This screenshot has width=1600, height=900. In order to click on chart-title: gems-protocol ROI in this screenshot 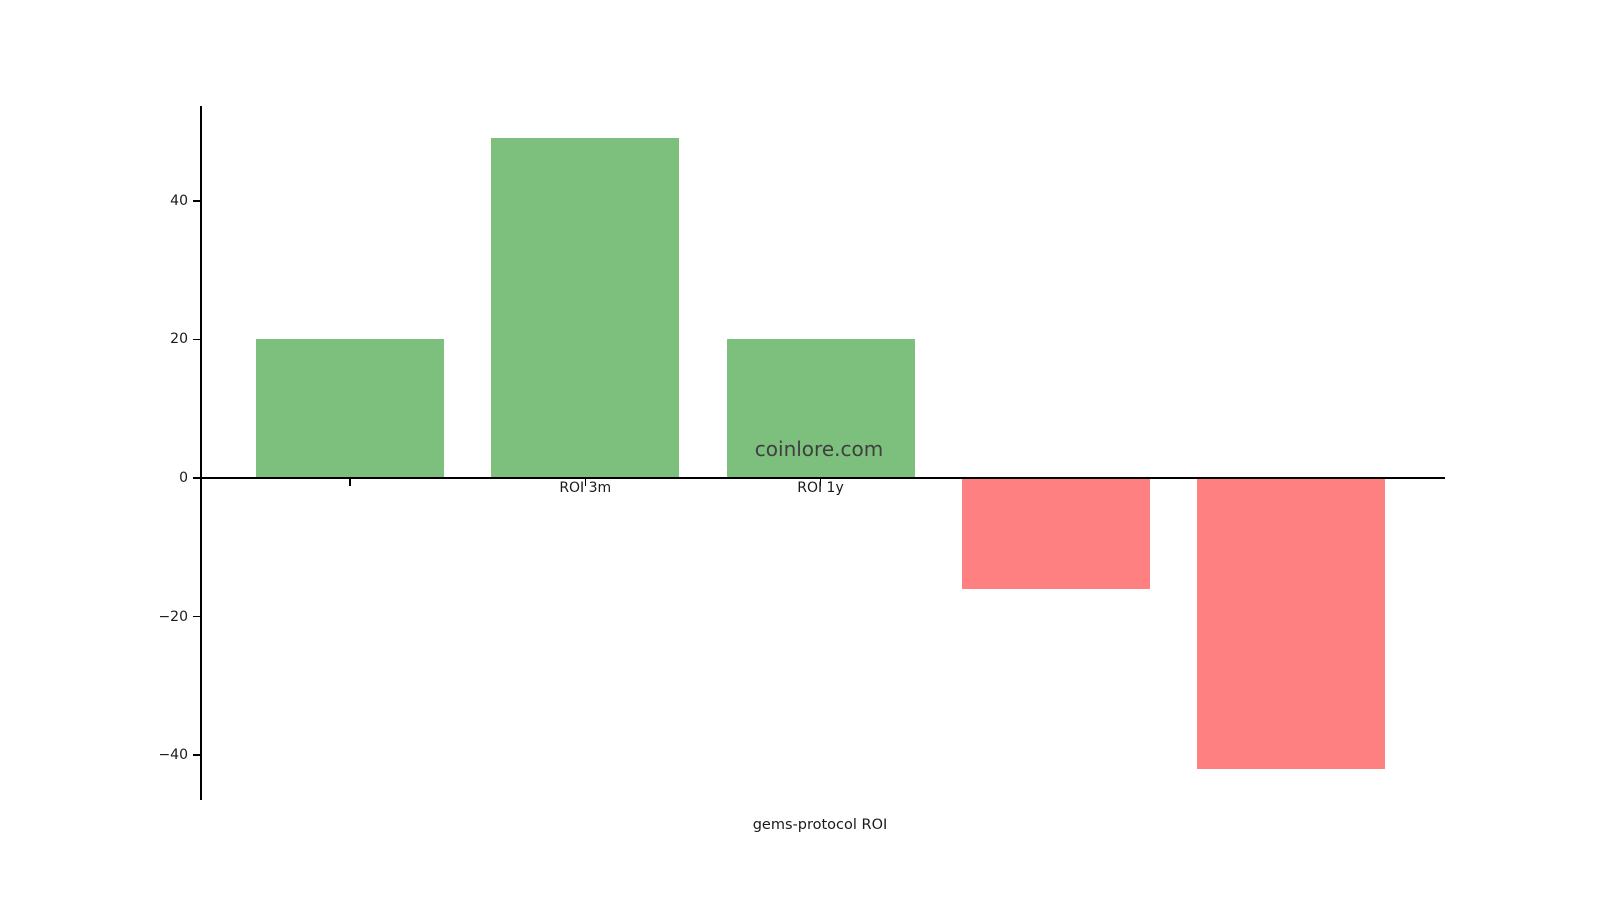, I will do `click(820, 825)`.